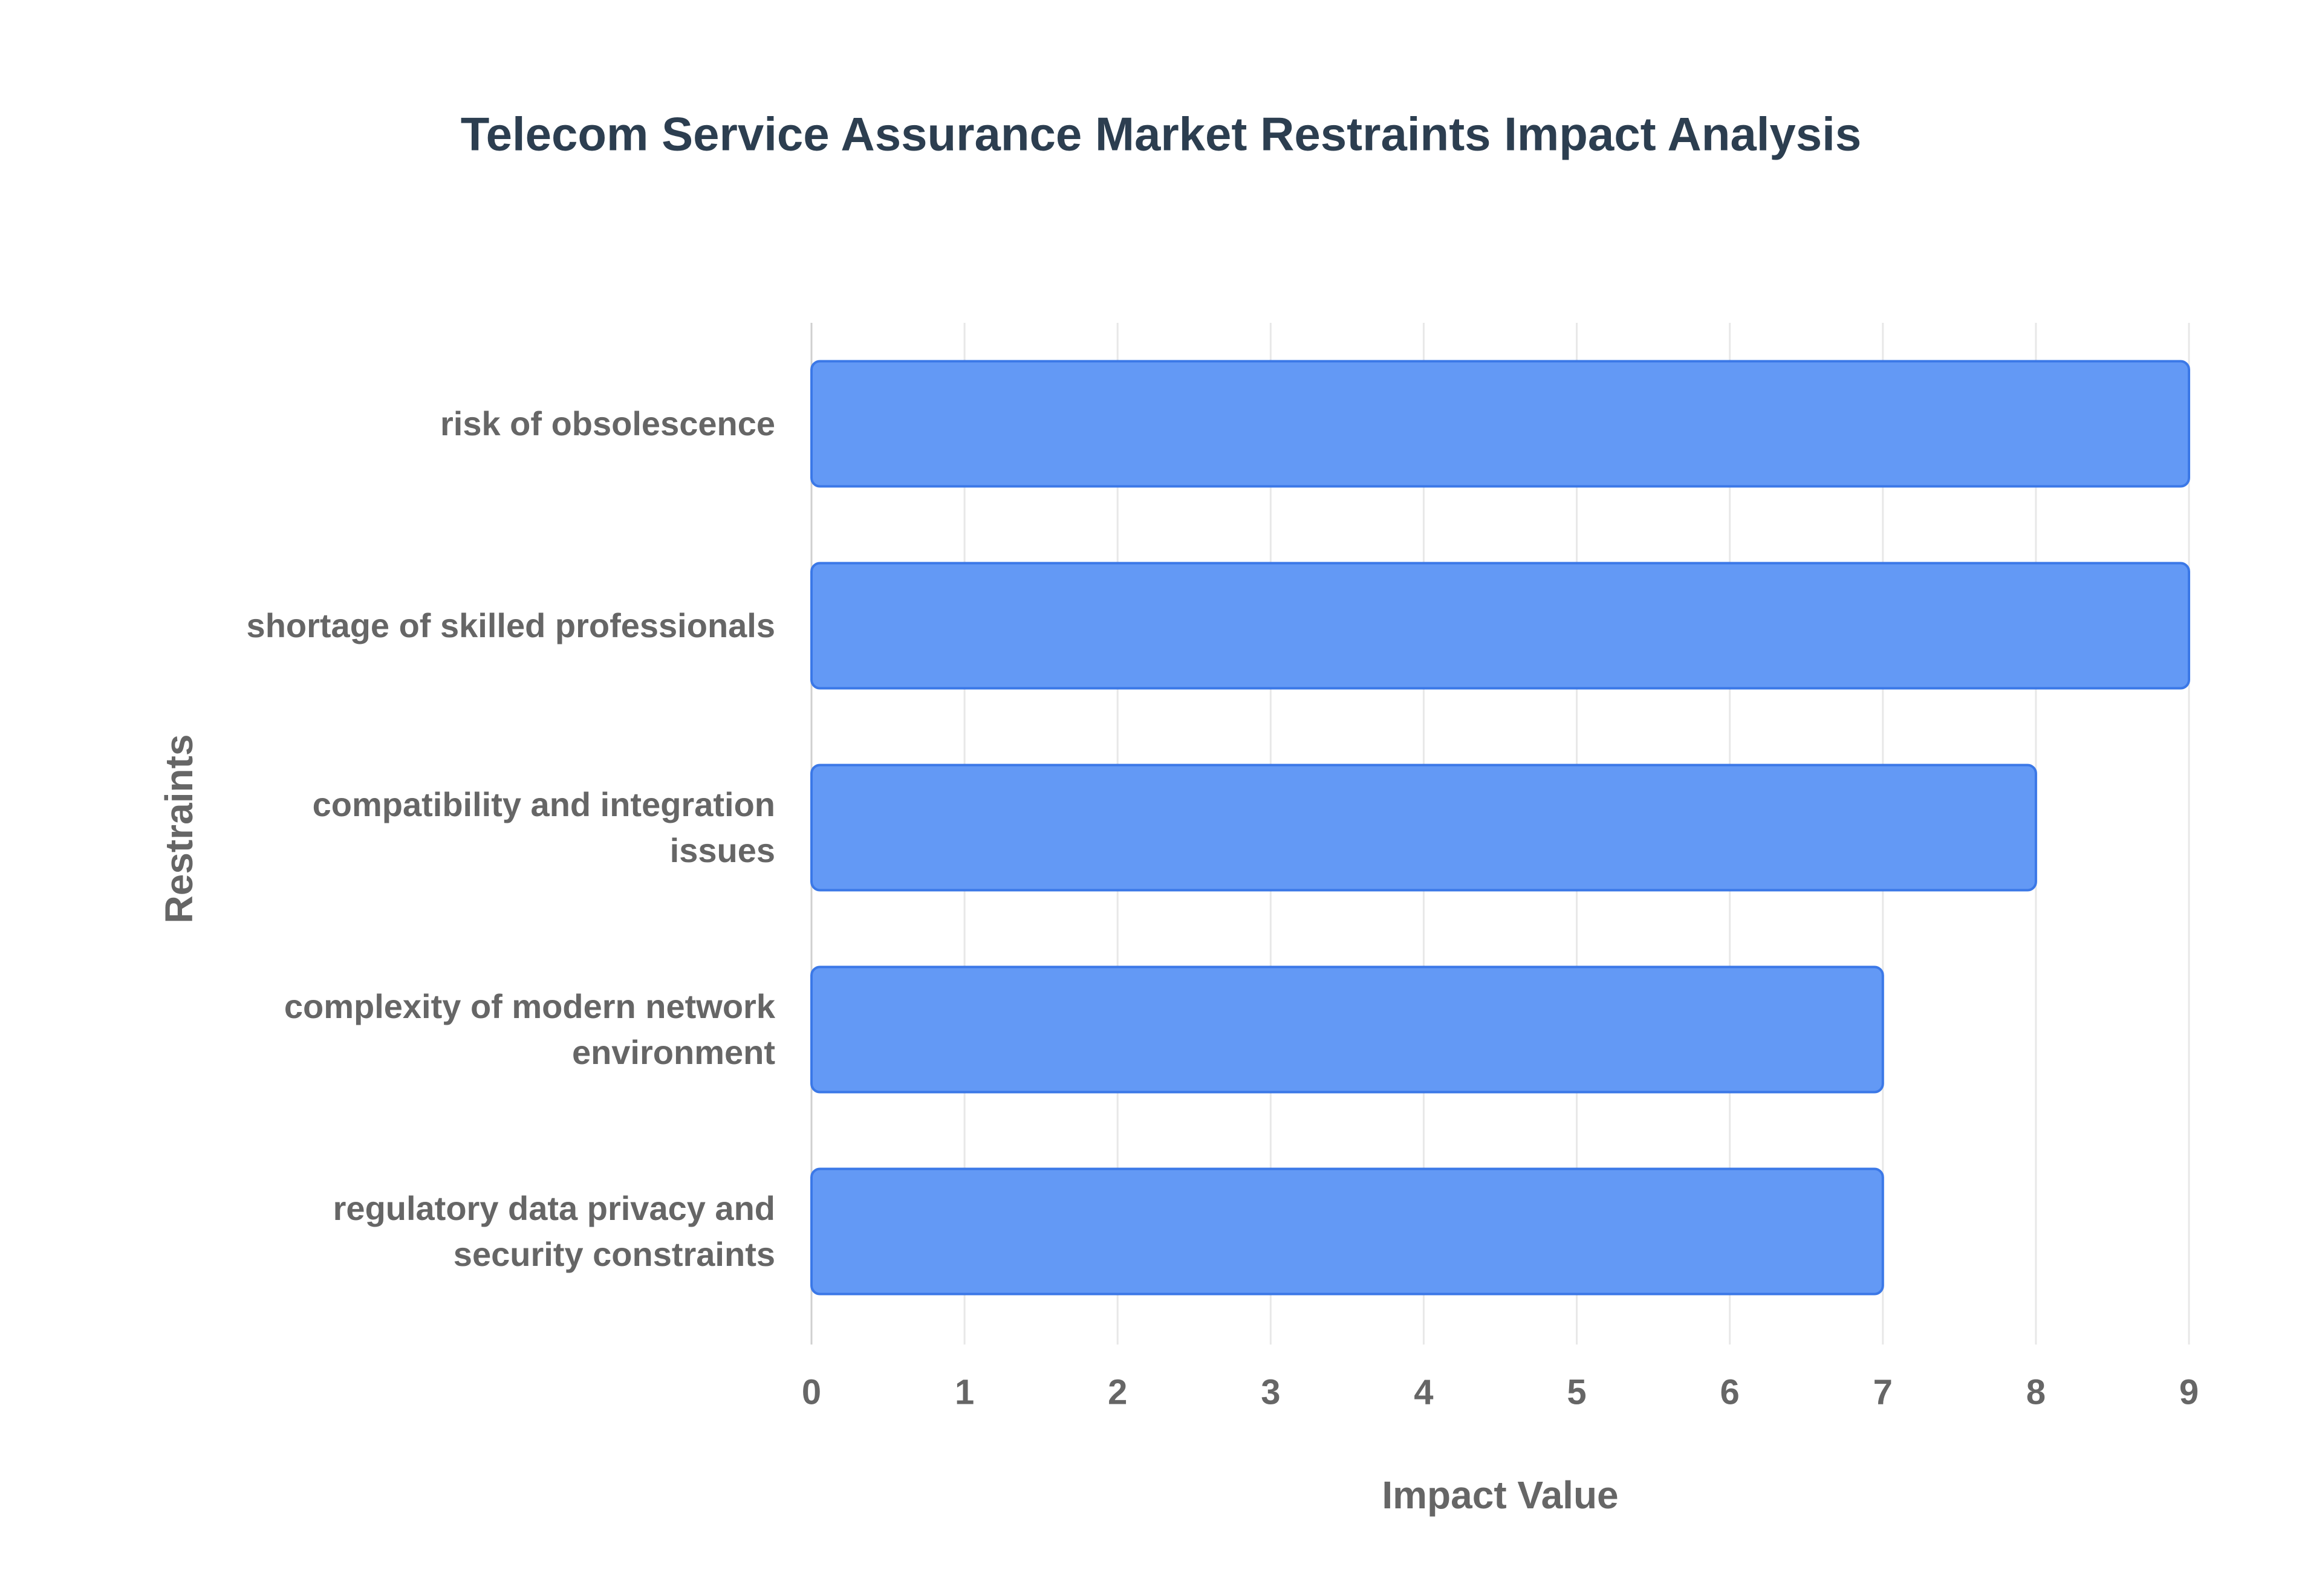 The width and height of the screenshot is (2322, 1596). What do you see at coordinates (1500, 1495) in the screenshot?
I see `x-axis-title: Impact Value` at bounding box center [1500, 1495].